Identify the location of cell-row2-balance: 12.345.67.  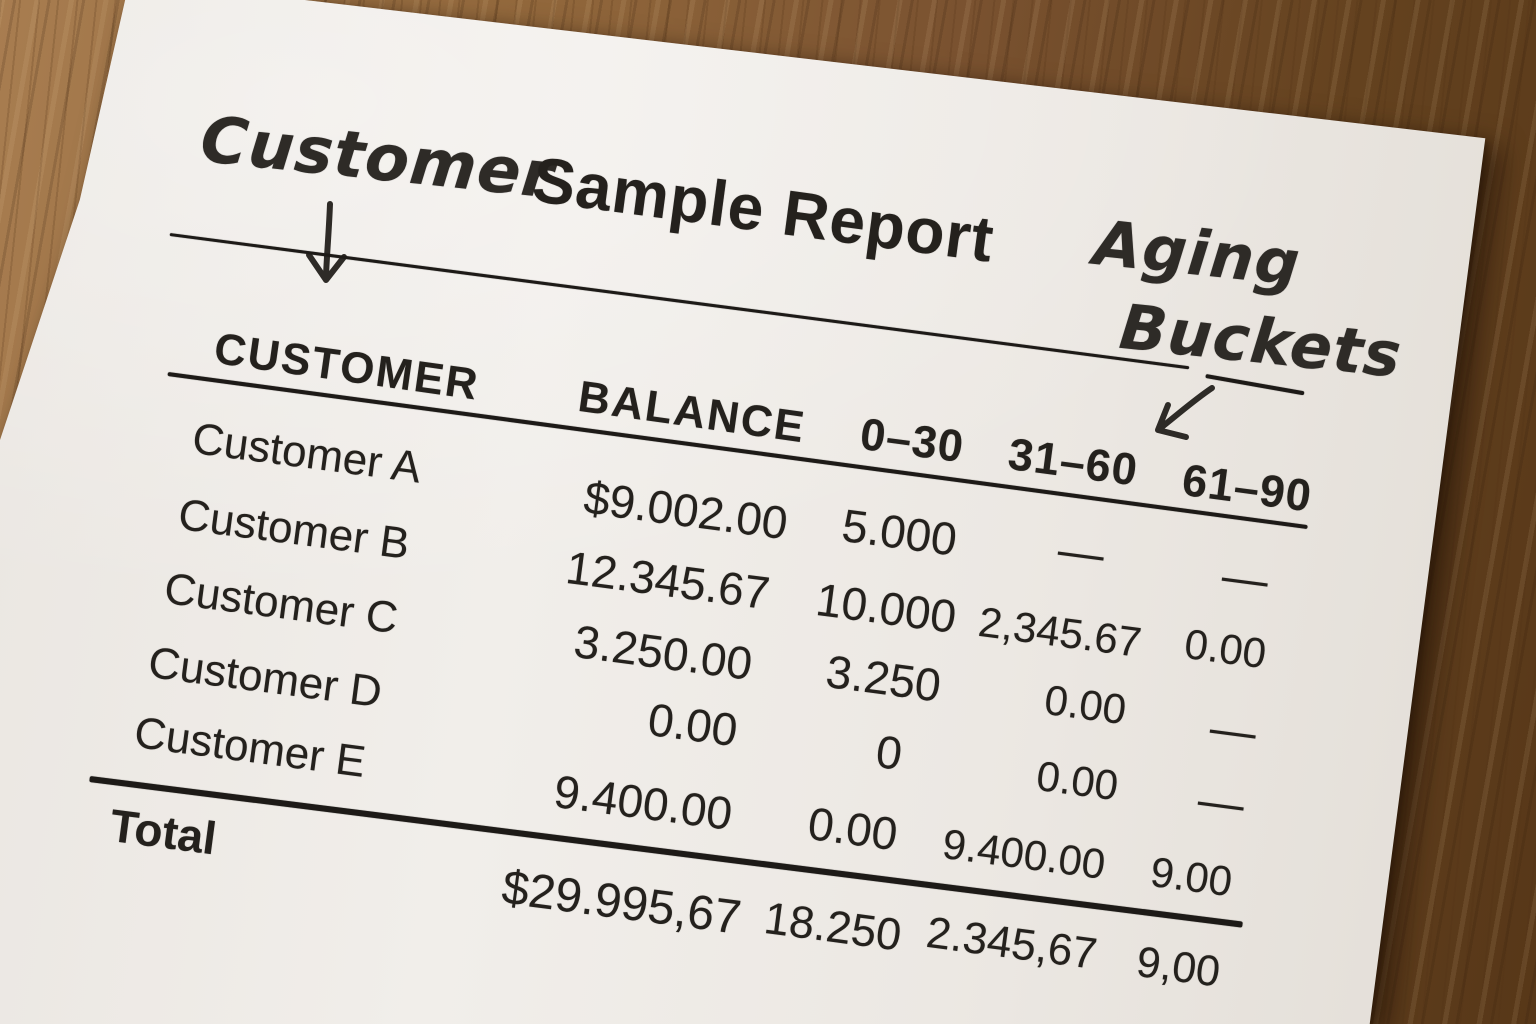
(668, 580).